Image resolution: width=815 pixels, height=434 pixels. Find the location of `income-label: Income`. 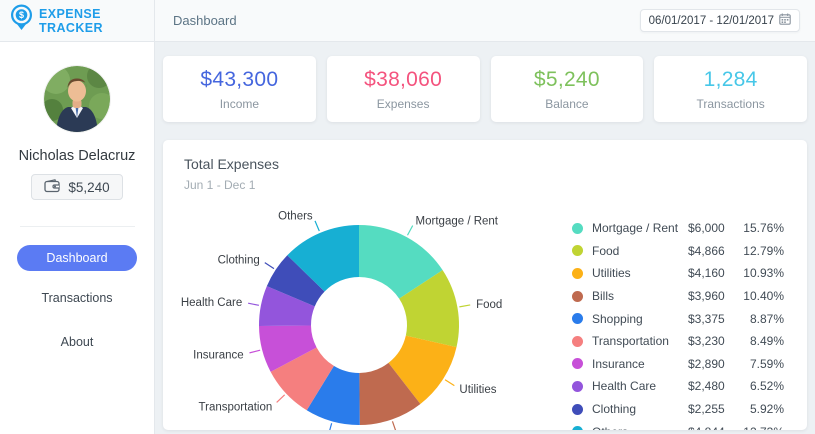

income-label: Income is located at coordinates (239, 103).